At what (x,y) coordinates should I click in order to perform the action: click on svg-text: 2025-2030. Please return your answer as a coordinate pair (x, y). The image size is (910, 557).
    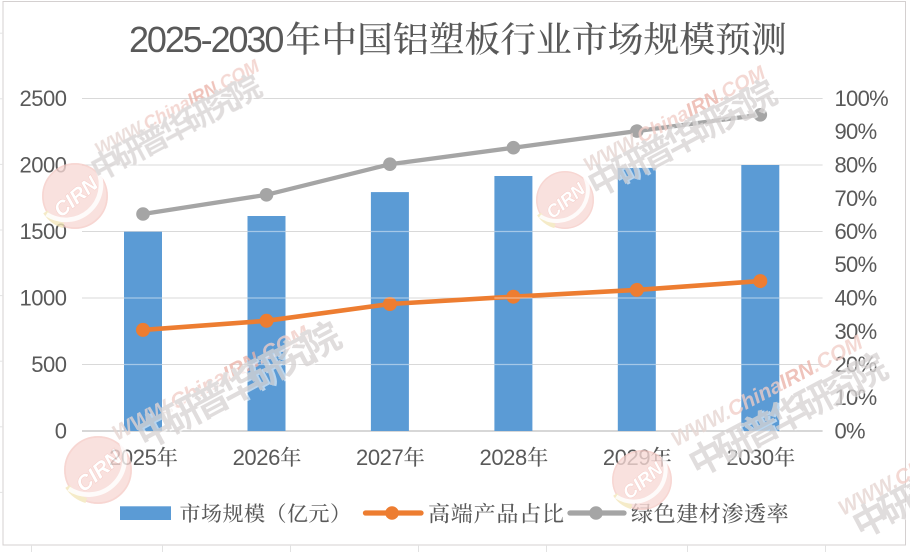
    Looking at the image, I should click on (206, 39).